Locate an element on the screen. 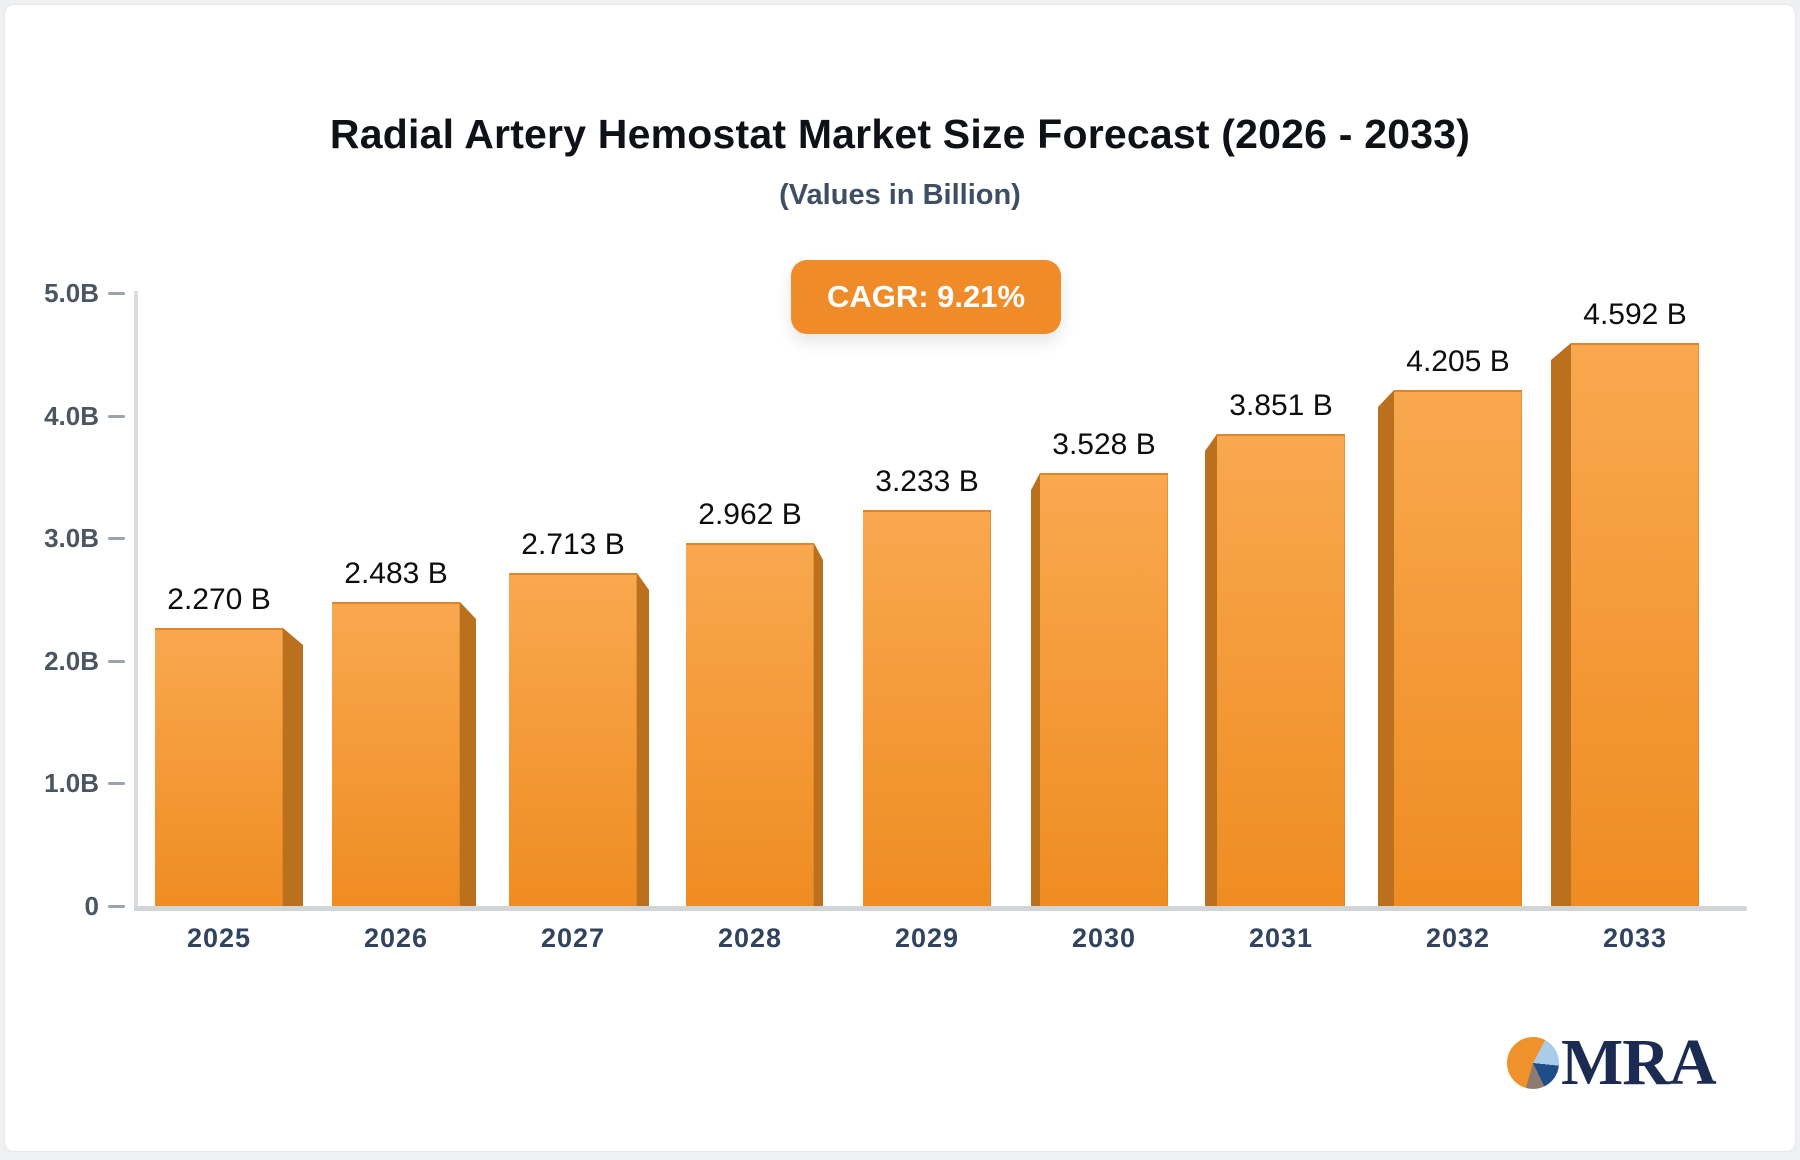 The height and width of the screenshot is (1160, 1800). chart-subtitle: (Values in Billion) is located at coordinates (900, 195).